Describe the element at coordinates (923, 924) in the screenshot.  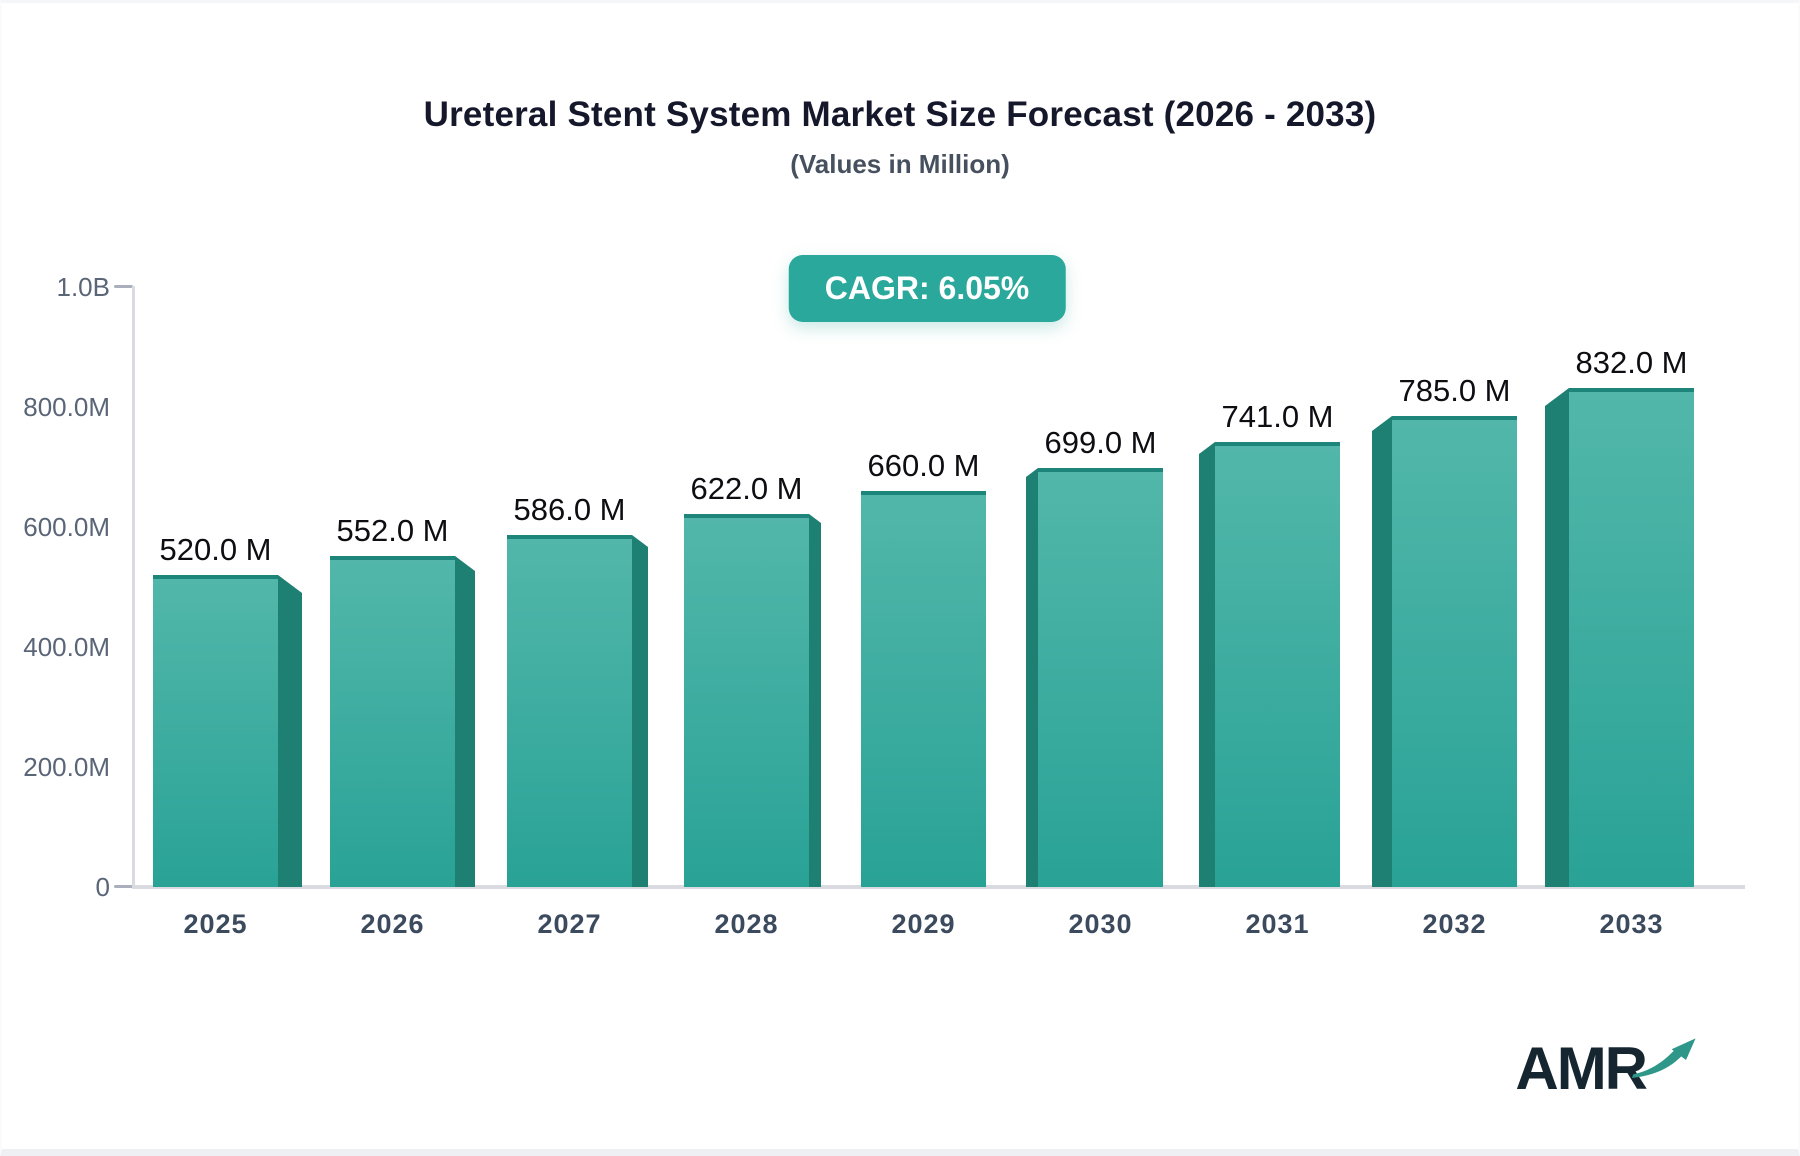
I see `x-axis-label: 2029` at that location.